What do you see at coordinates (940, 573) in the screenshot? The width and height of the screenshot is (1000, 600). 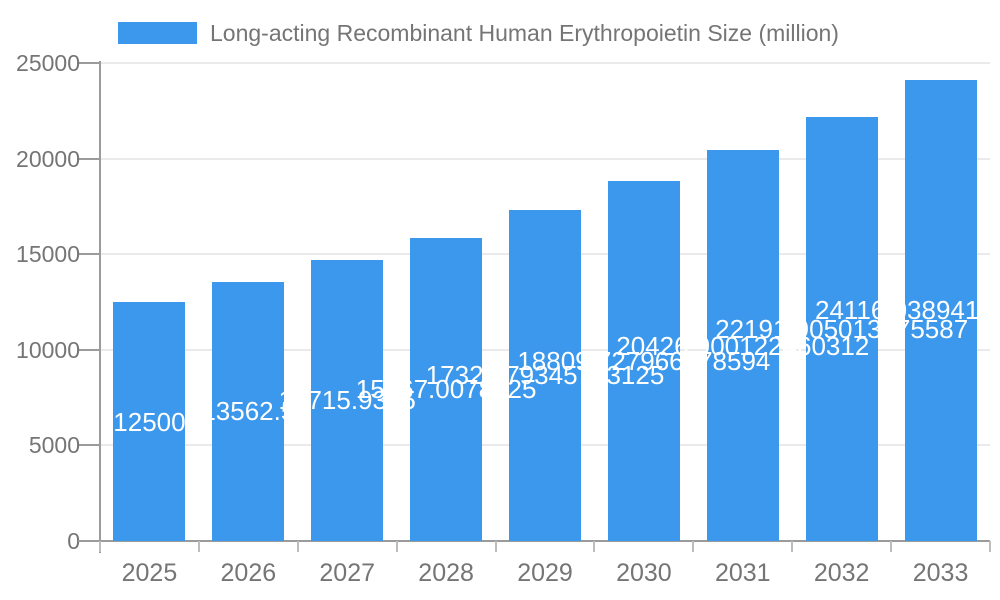 I see `x-axis-label-2033: 2033` at bounding box center [940, 573].